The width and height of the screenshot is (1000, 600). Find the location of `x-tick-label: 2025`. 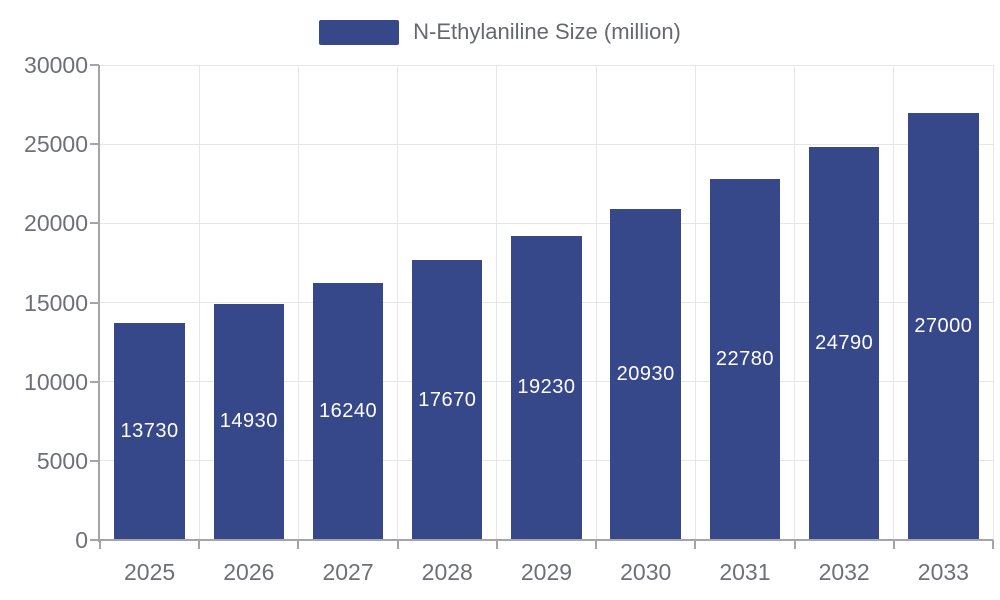

x-tick-label: 2025 is located at coordinates (150, 572).